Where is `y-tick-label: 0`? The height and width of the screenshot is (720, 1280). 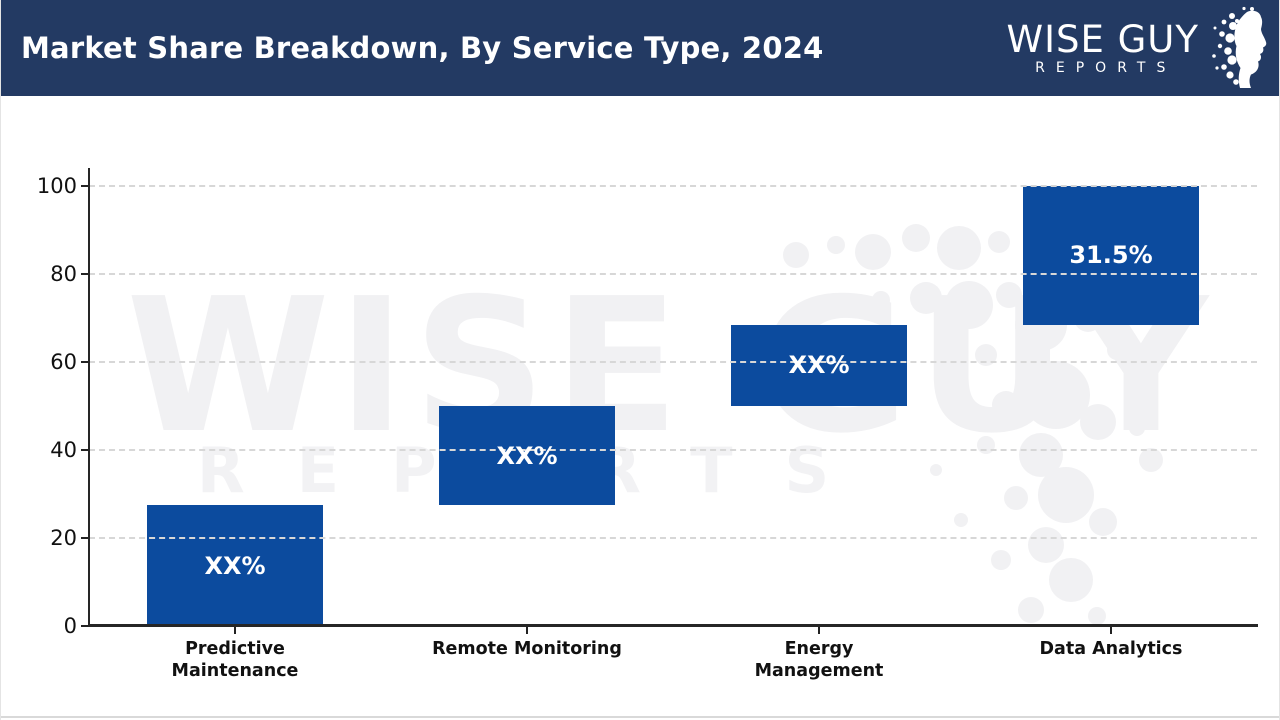 y-tick-label: 0 is located at coordinates (70, 626).